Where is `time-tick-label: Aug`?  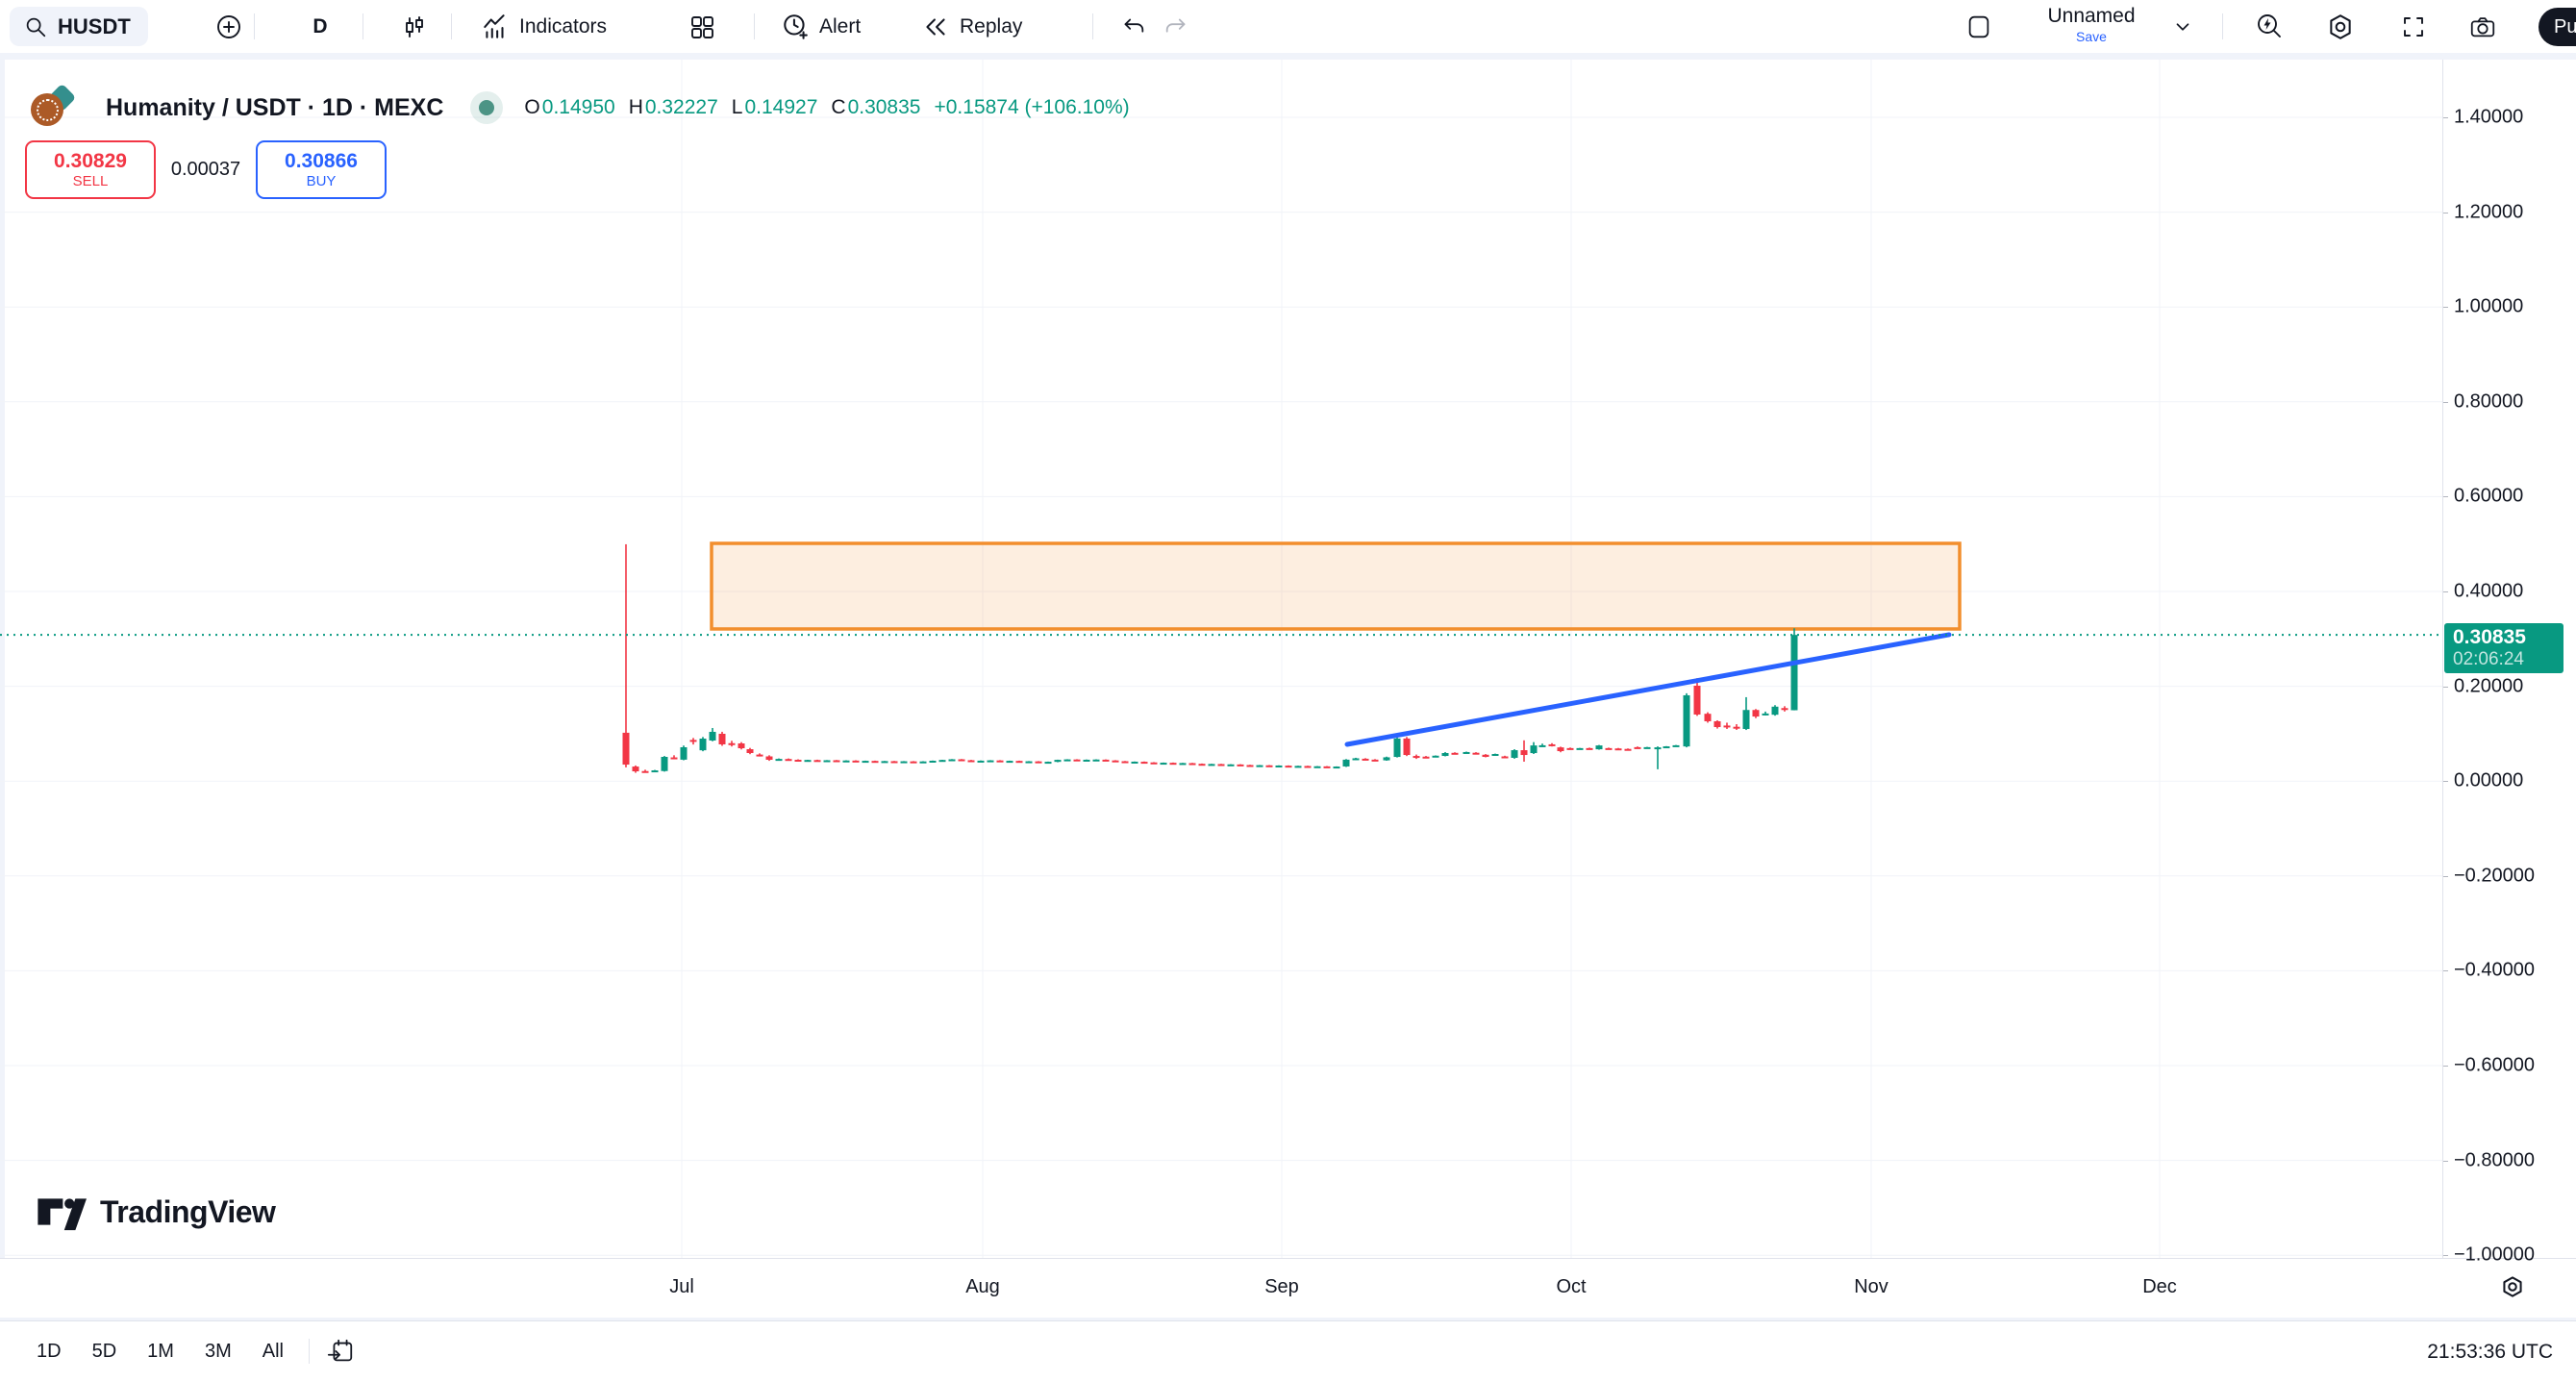
time-tick-label: Aug is located at coordinates (982, 1286).